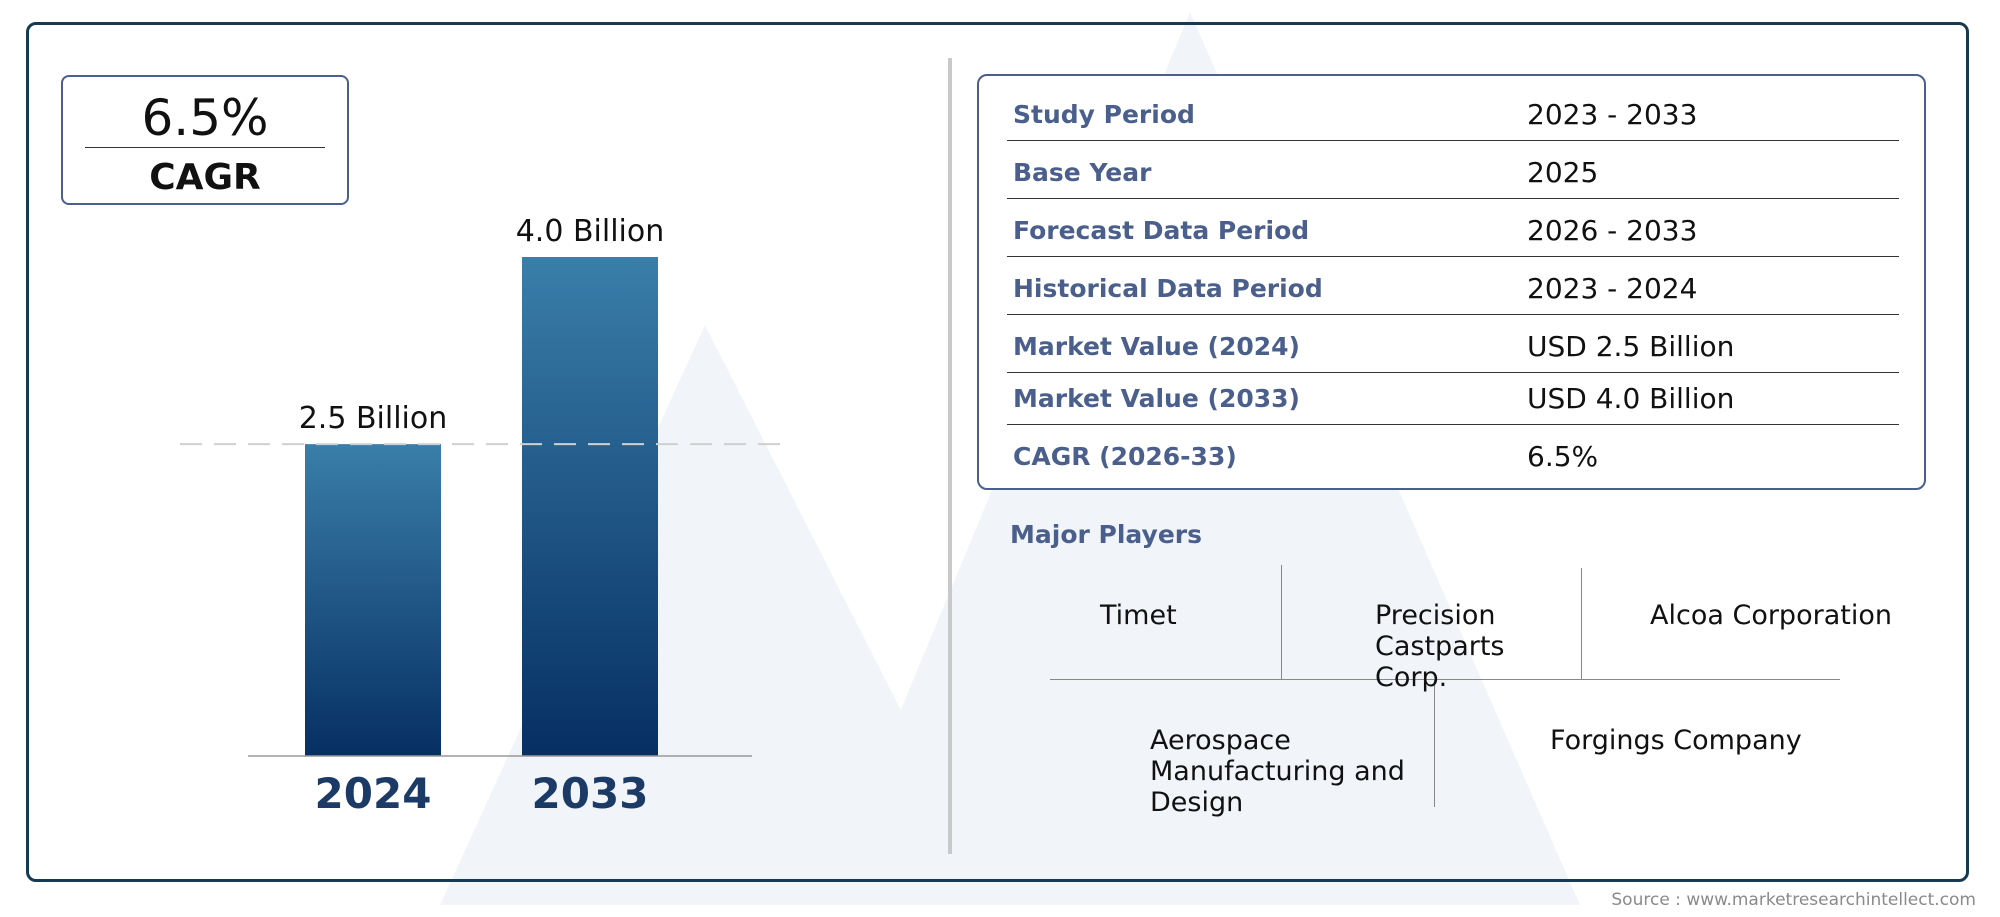  What do you see at coordinates (1453, 286) in the screenshot?
I see `table-row: Historical Data Period 2023 - 2024` at bounding box center [1453, 286].